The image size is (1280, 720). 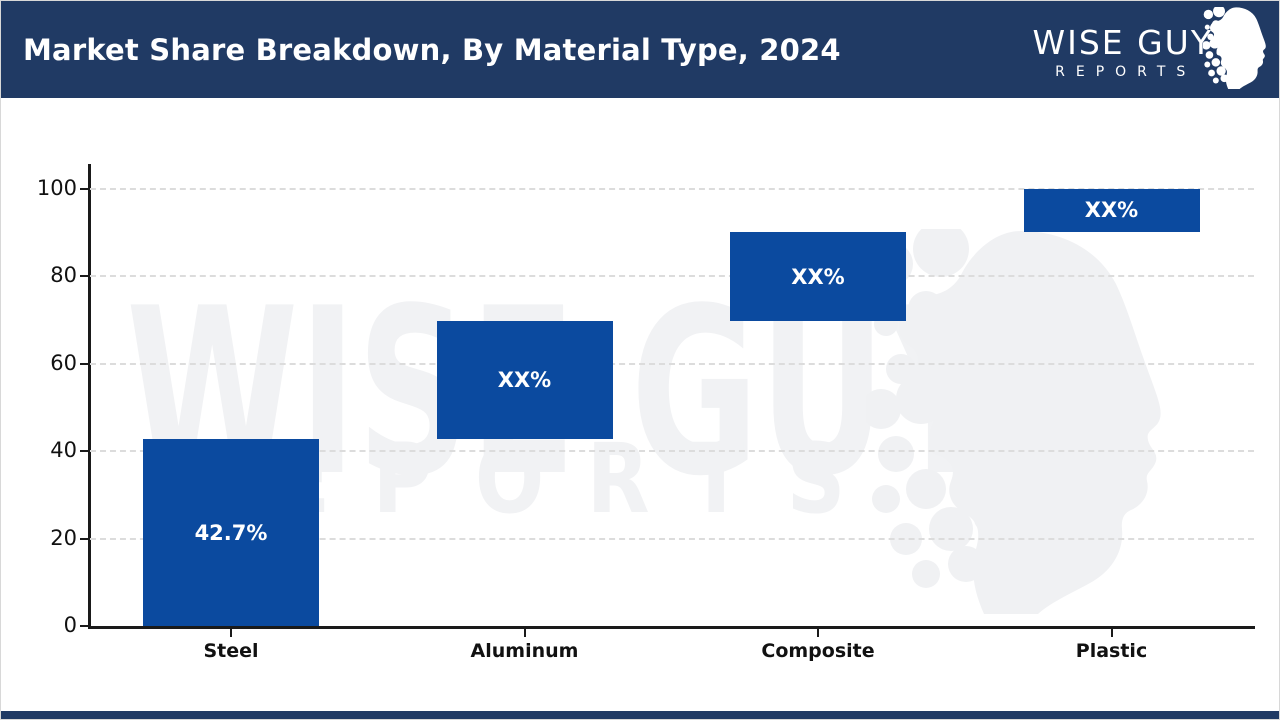 What do you see at coordinates (63, 275) in the screenshot?
I see `y-tick-label-80: 80` at bounding box center [63, 275].